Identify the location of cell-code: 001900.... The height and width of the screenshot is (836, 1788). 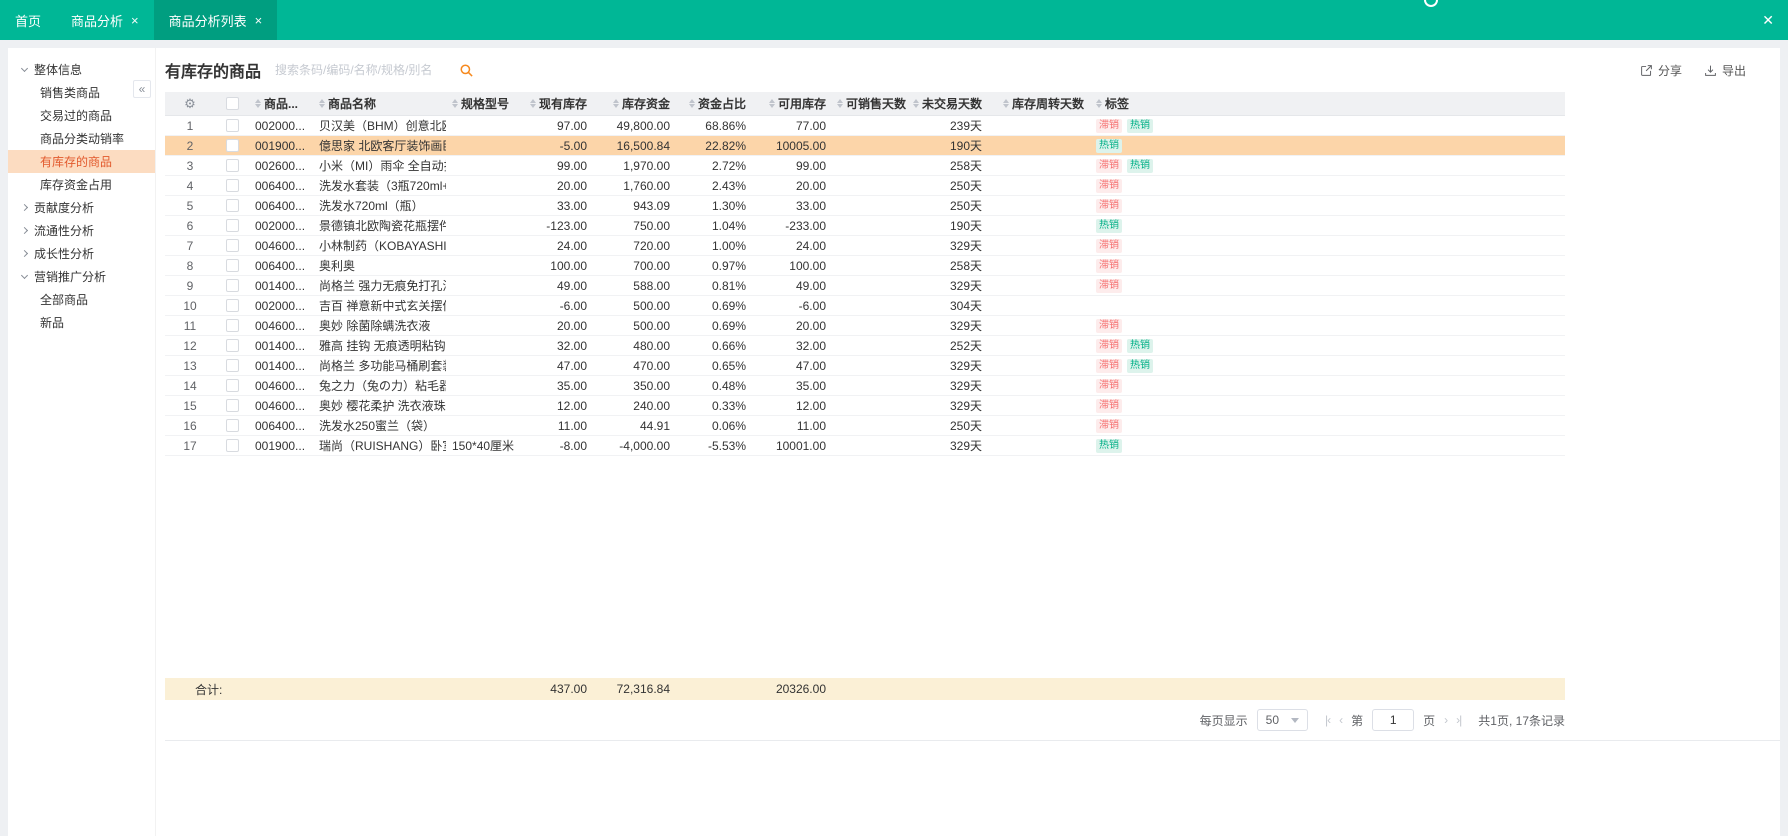
(280, 445).